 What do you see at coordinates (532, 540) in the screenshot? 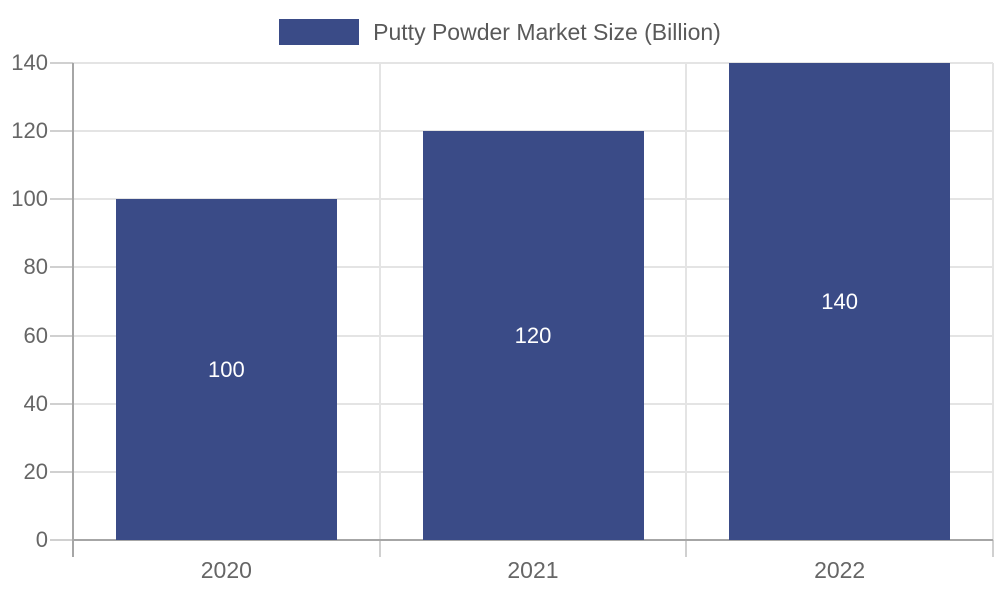
I see `x-axis-line` at bounding box center [532, 540].